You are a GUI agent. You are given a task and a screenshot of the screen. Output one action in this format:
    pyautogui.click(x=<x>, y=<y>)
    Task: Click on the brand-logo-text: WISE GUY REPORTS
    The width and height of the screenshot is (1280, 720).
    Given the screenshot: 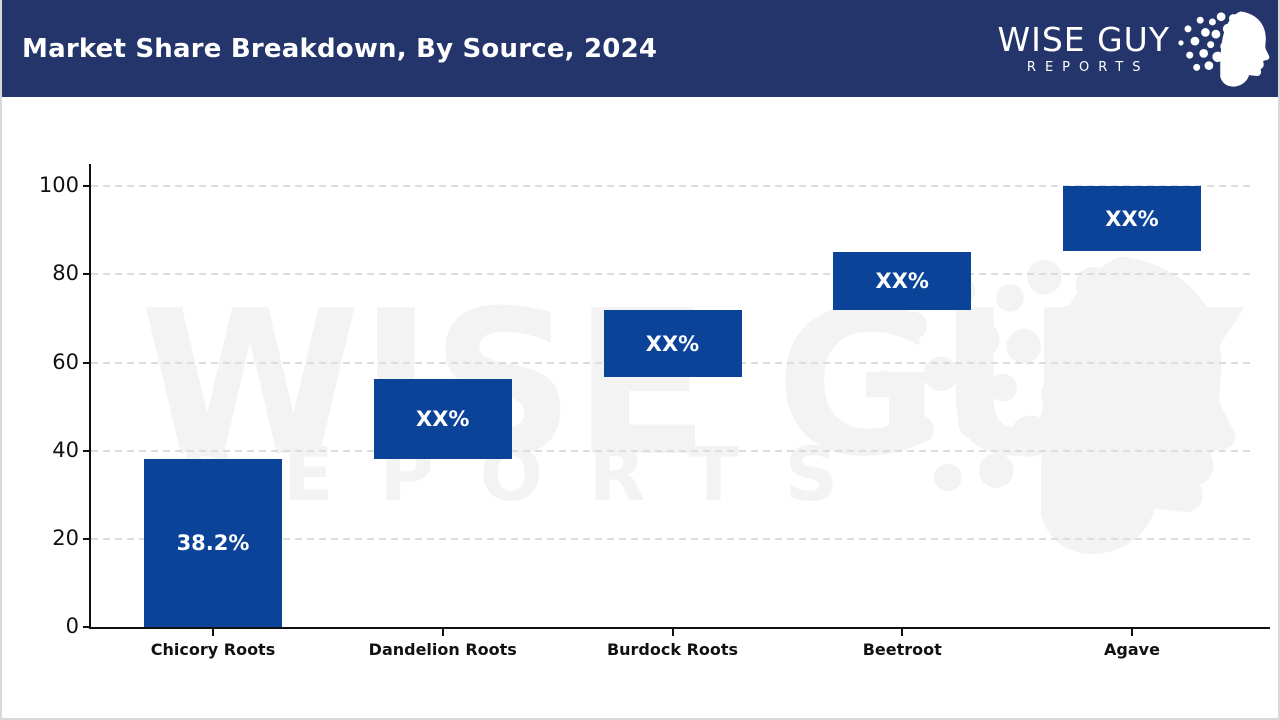 What is the action you would take?
    pyautogui.click(x=1083, y=48)
    